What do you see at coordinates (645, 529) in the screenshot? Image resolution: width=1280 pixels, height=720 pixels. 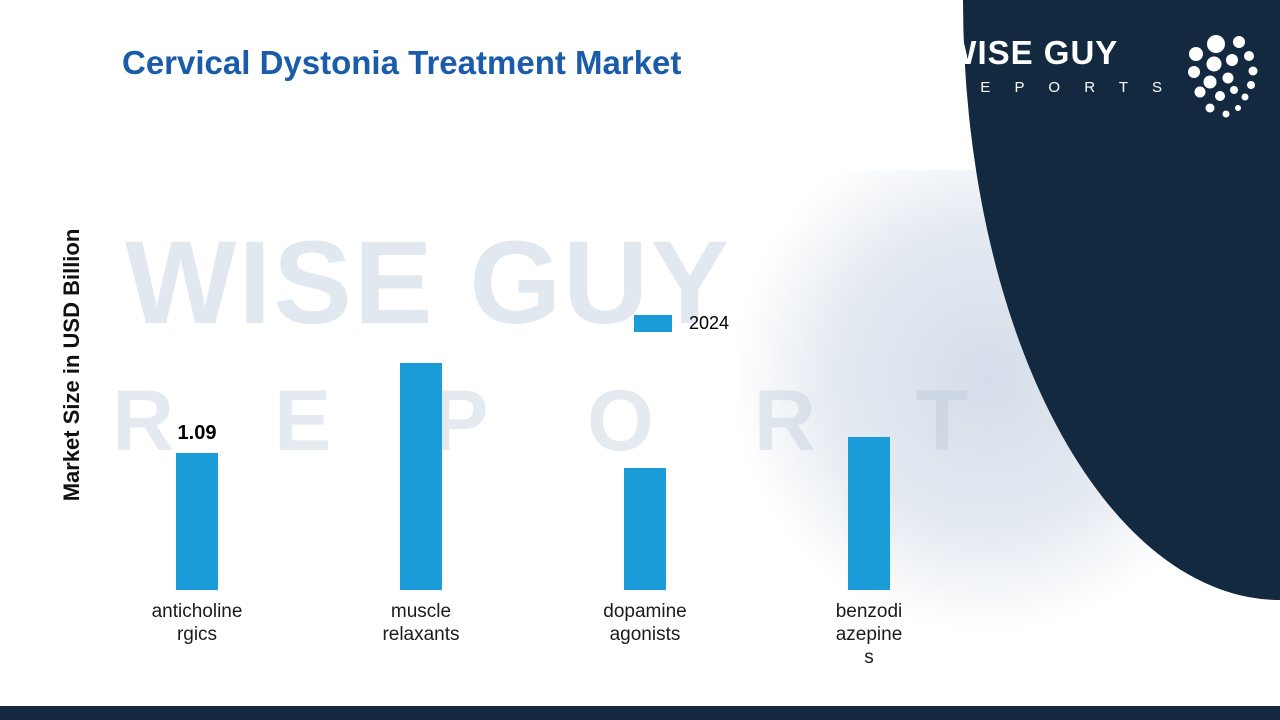 I see `bar-dopamine-agonists` at bounding box center [645, 529].